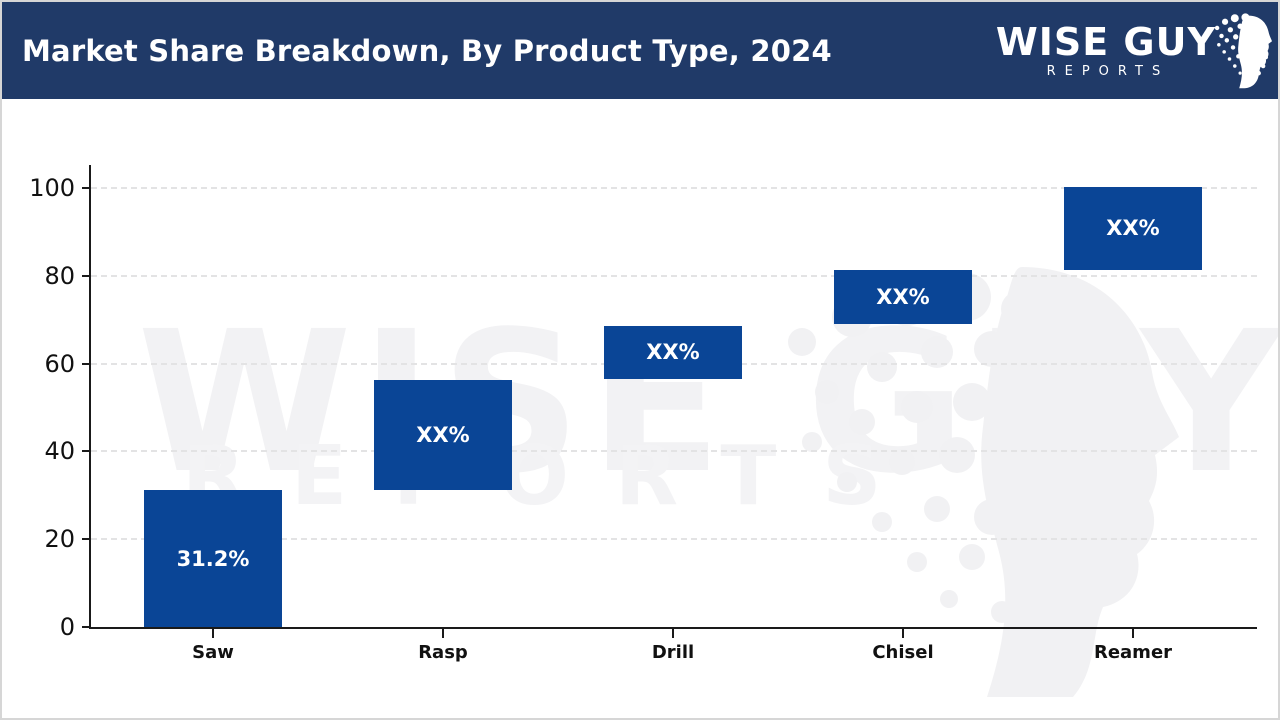 The height and width of the screenshot is (720, 1280). I want to click on x-tick-label: Drill, so click(673, 652).